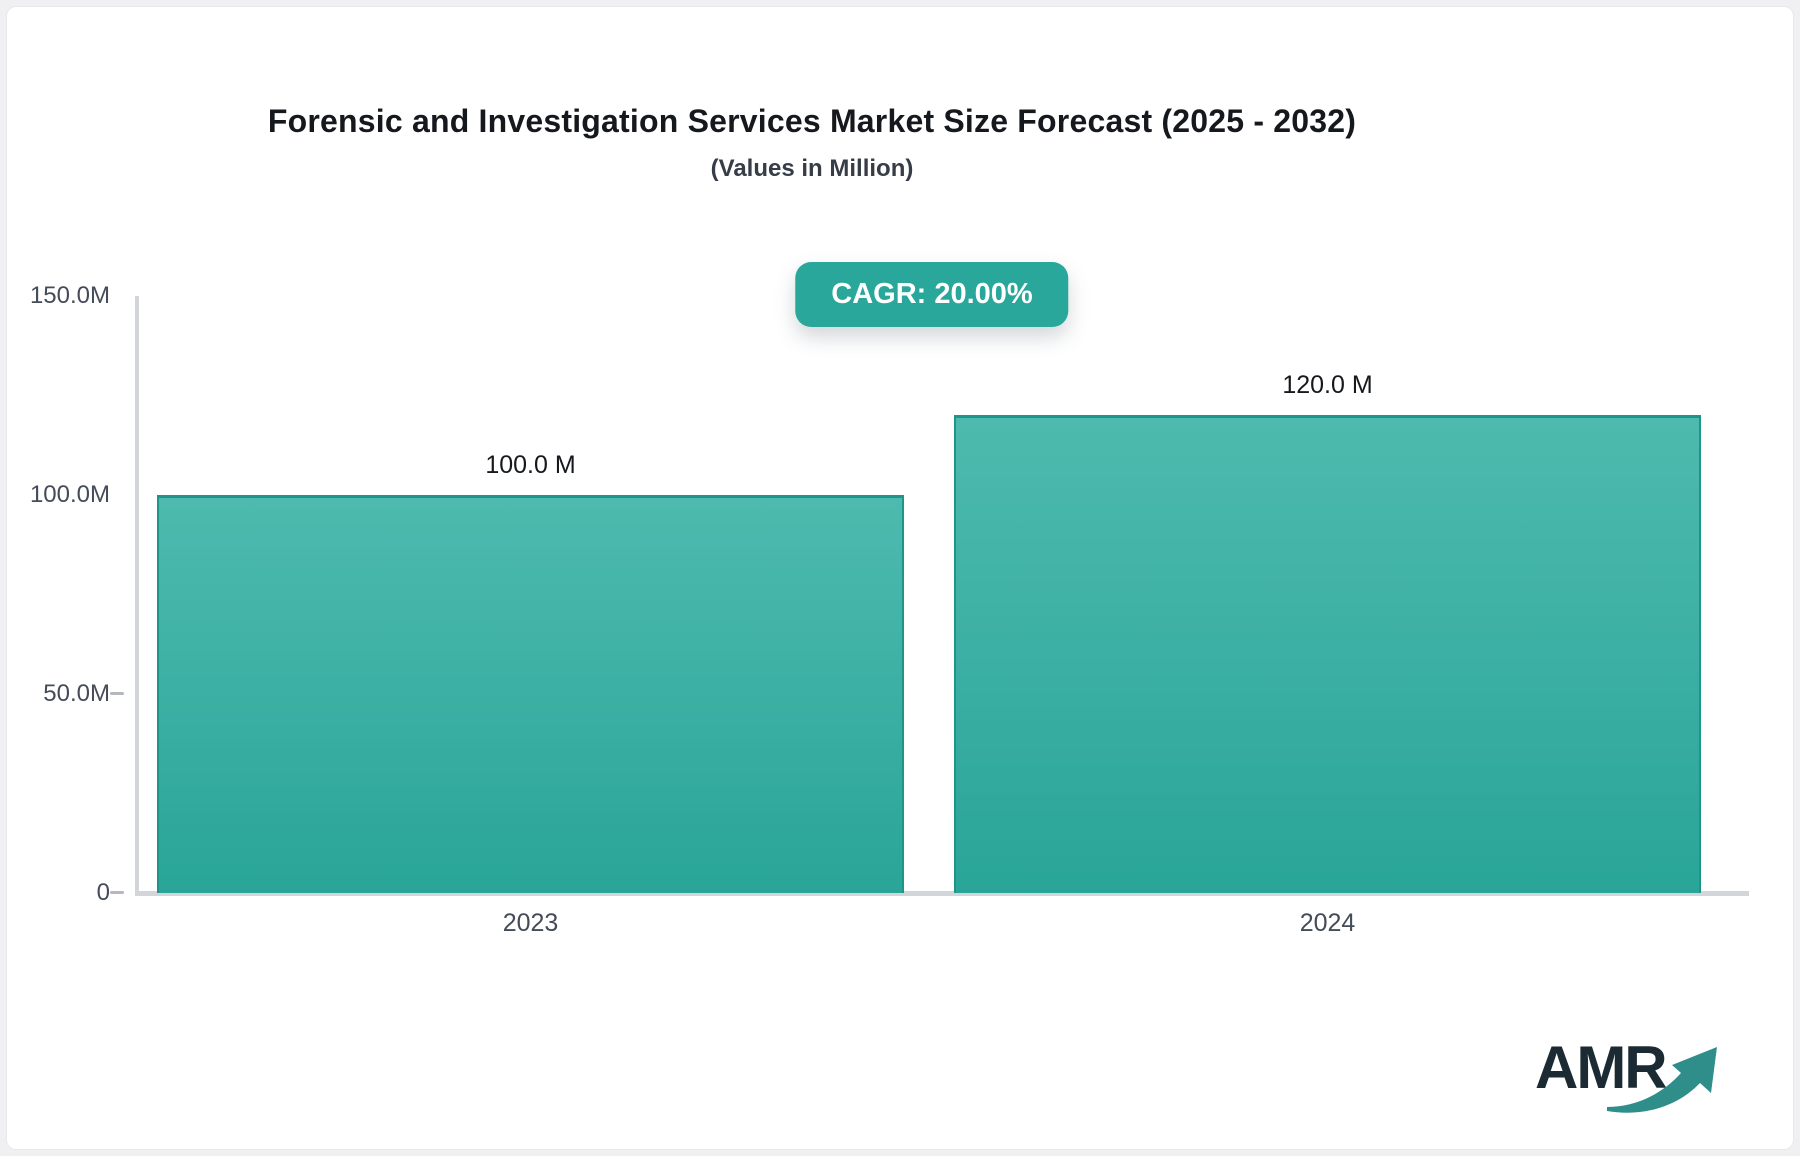 Image resolution: width=1800 pixels, height=1156 pixels. What do you see at coordinates (69, 295) in the screenshot?
I see `y-axis-tick-label: 150.0M` at bounding box center [69, 295].